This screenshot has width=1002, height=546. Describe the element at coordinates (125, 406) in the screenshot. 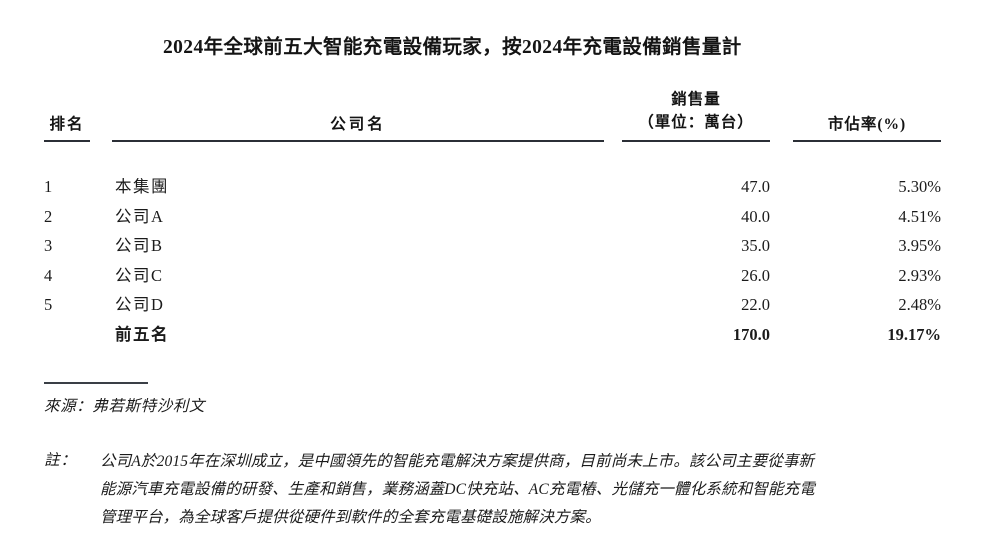

I see `source-text: 來源：弗若斯特沙利文` at that location.